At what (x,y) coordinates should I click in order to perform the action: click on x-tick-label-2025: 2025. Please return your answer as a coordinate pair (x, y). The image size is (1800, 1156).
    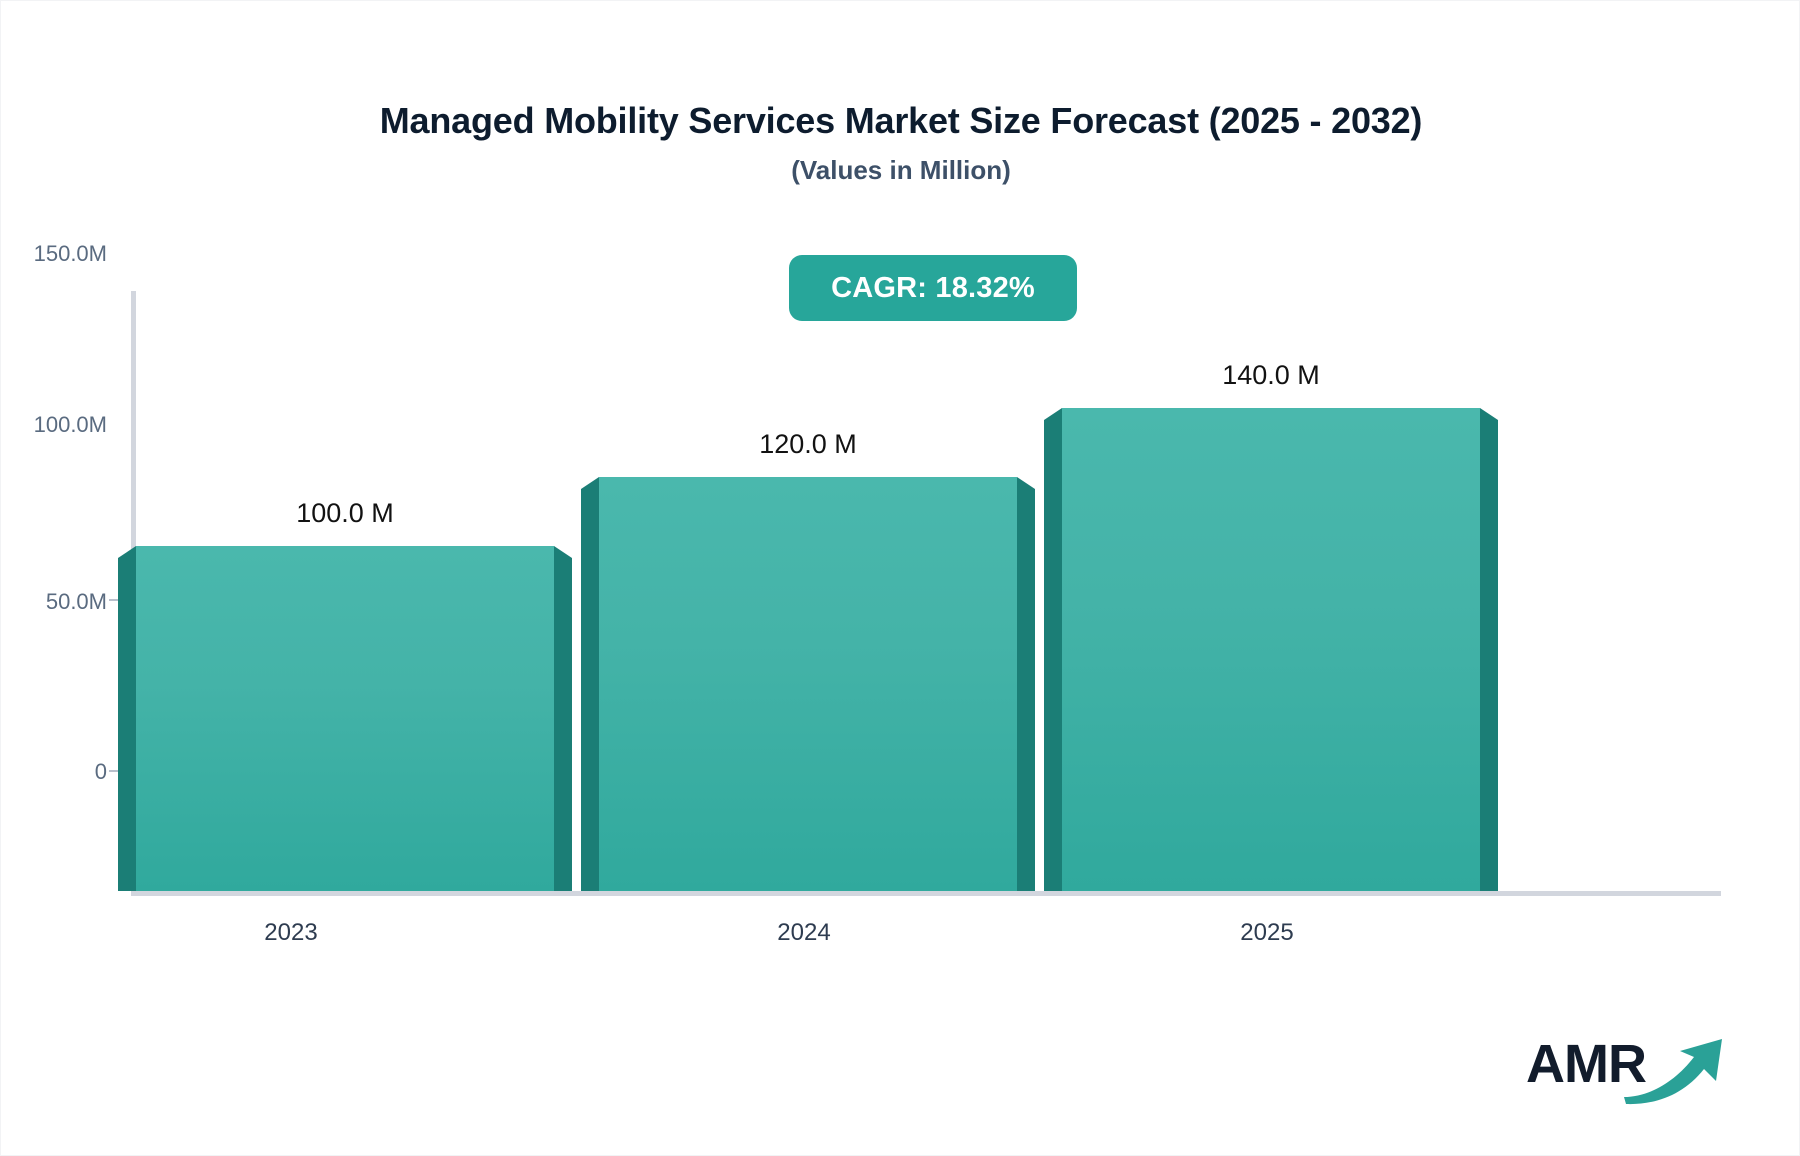
    Looking at the image, I should click on (1267, 932).